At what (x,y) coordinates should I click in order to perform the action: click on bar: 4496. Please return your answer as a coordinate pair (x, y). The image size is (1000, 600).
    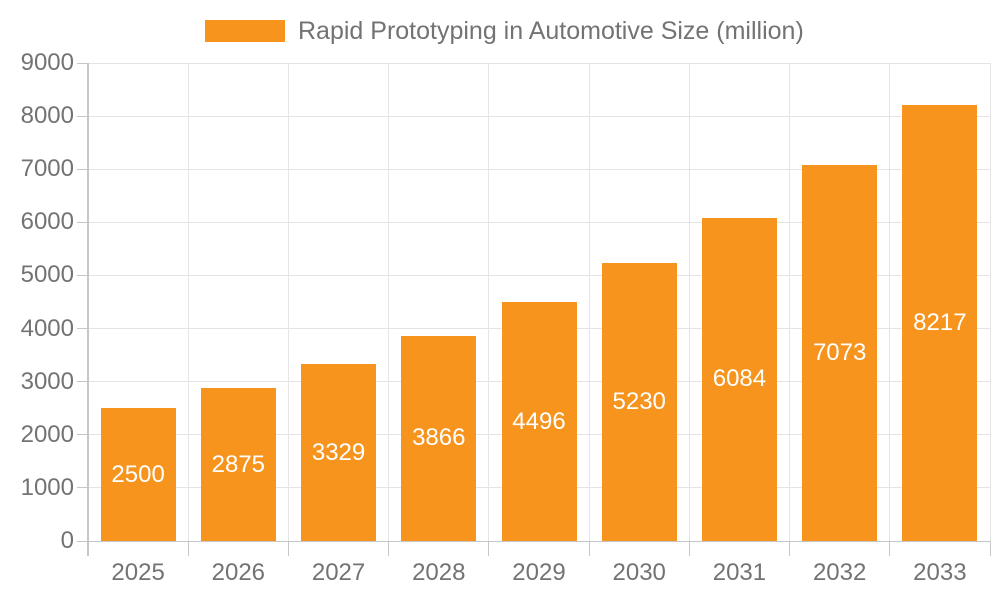
    Looking at the image, I should click on (539, 421).